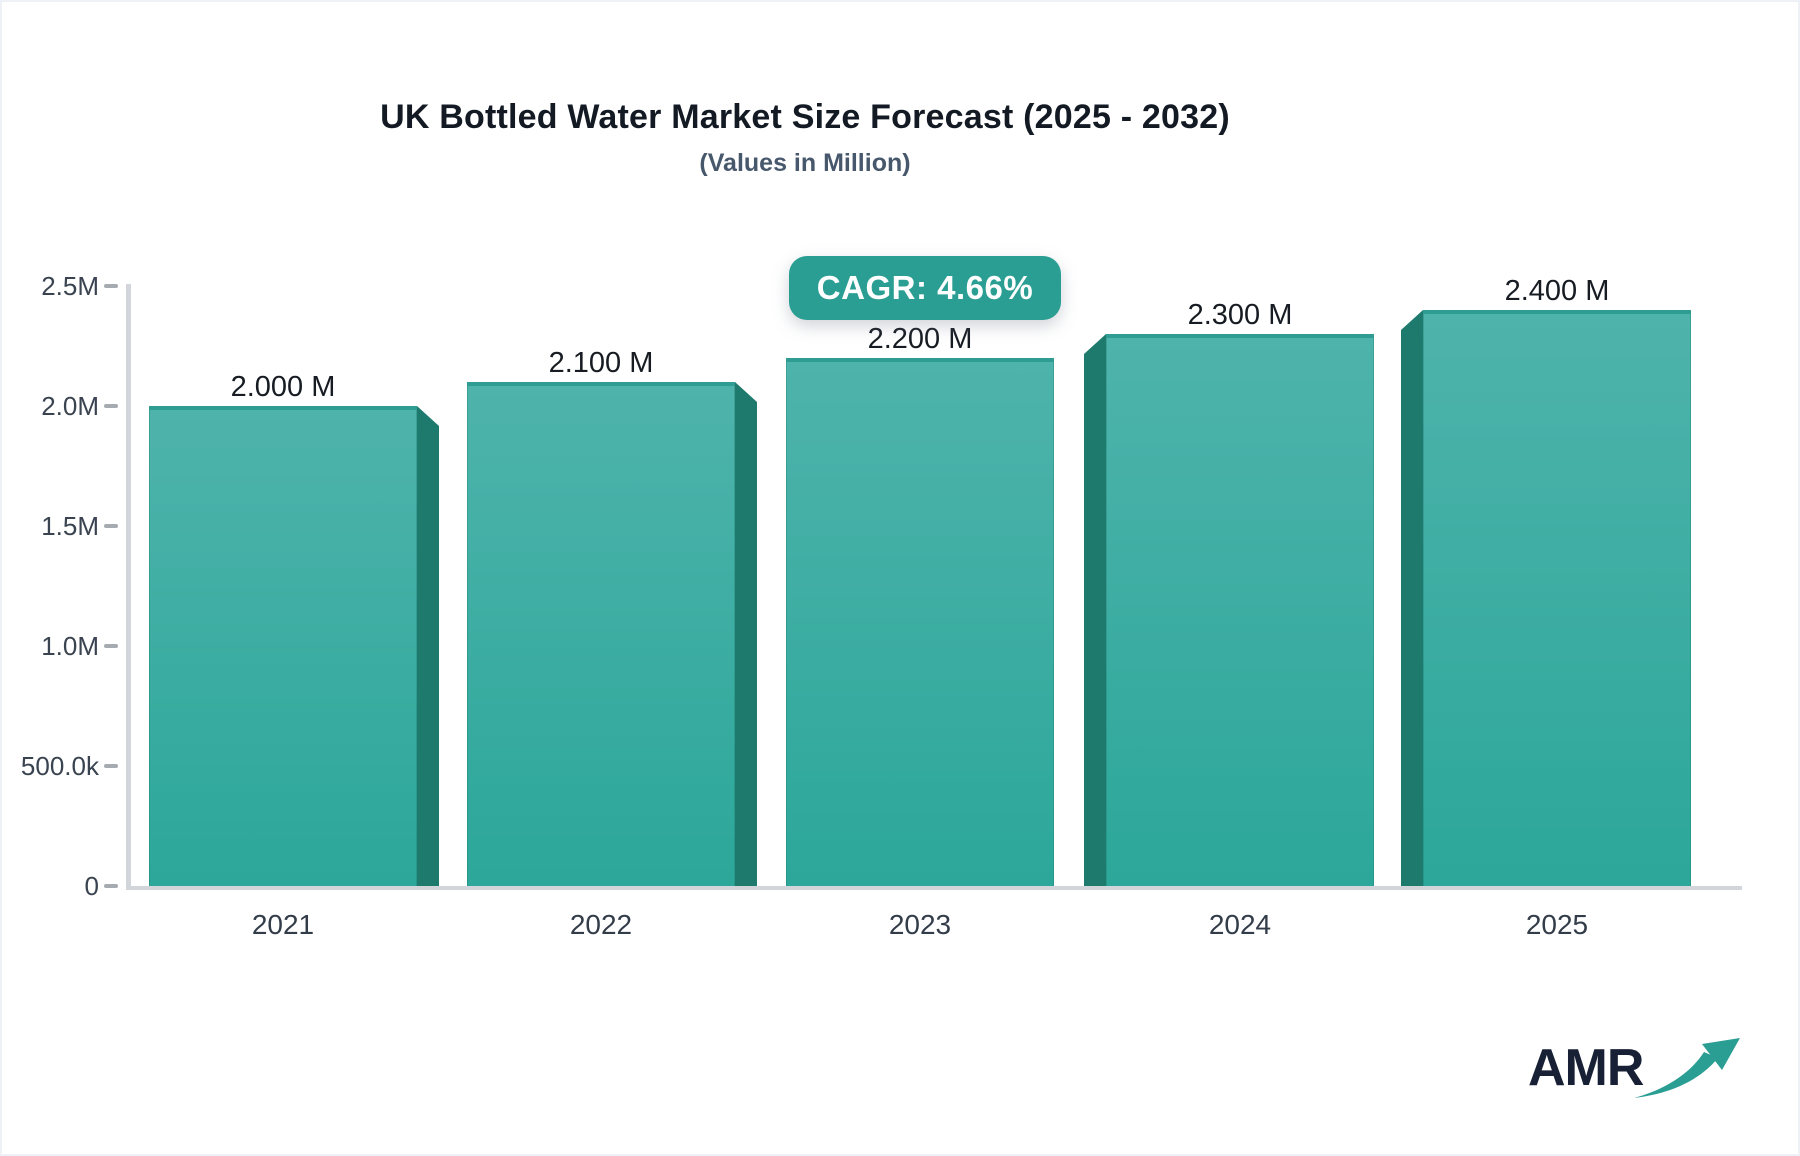 The image size is (1800, 1156). I want to click on bar-value-label: 2.000 M, so click(283, 387).